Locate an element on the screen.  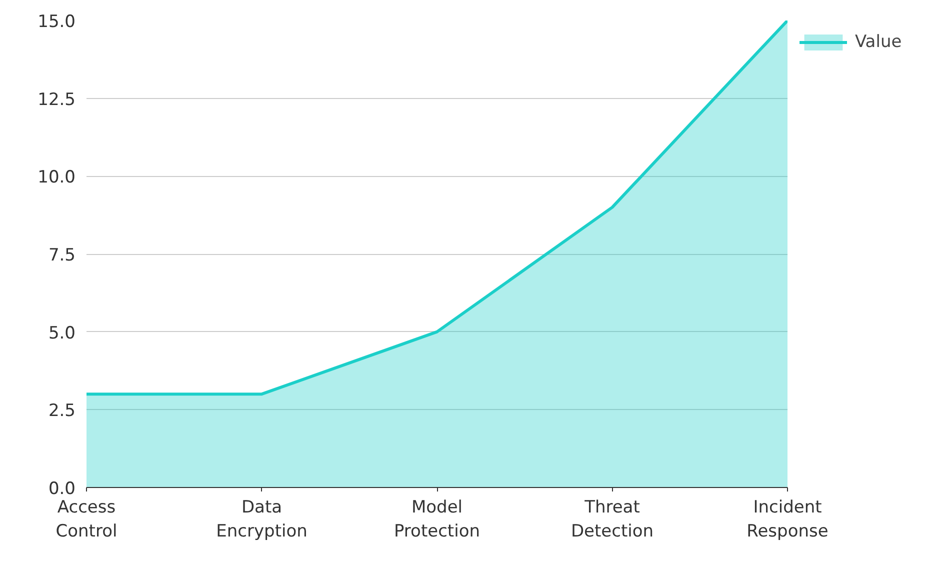
y-tick-label: 10.0 is located at coordinates (57, 178).